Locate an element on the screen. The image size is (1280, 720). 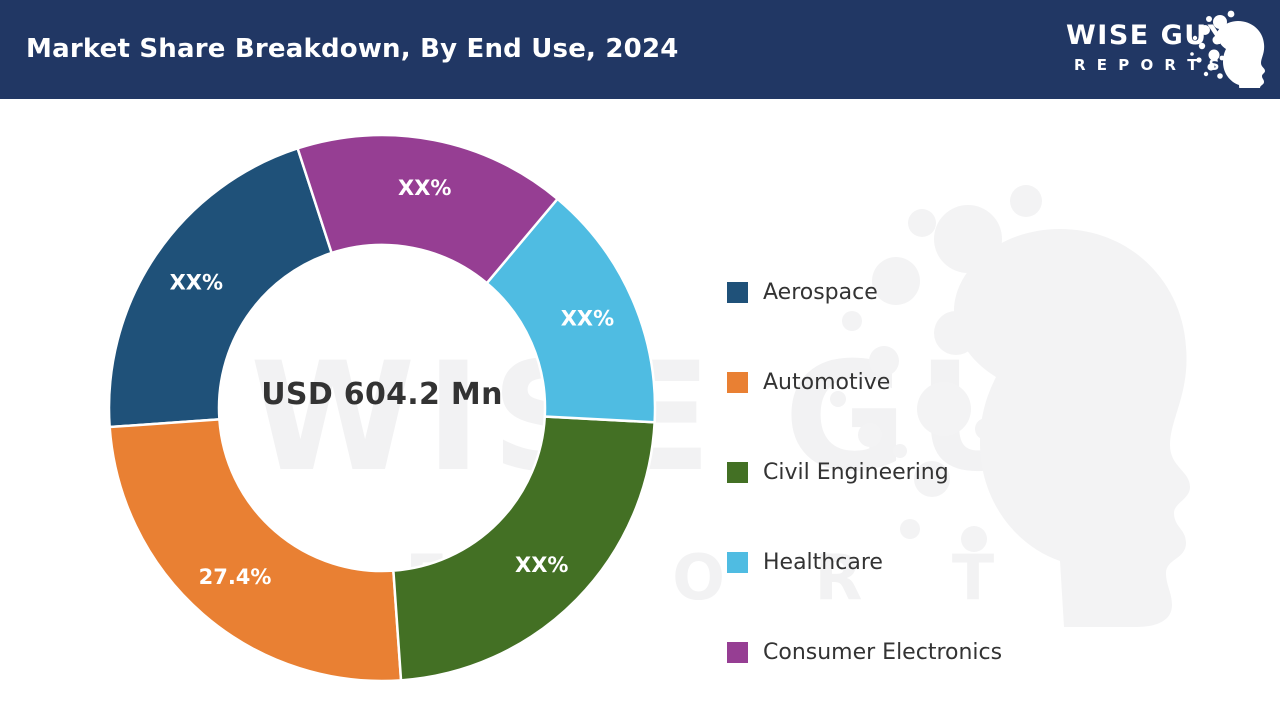
legend-item-label: Automotive is located at coordinates (827, 382).